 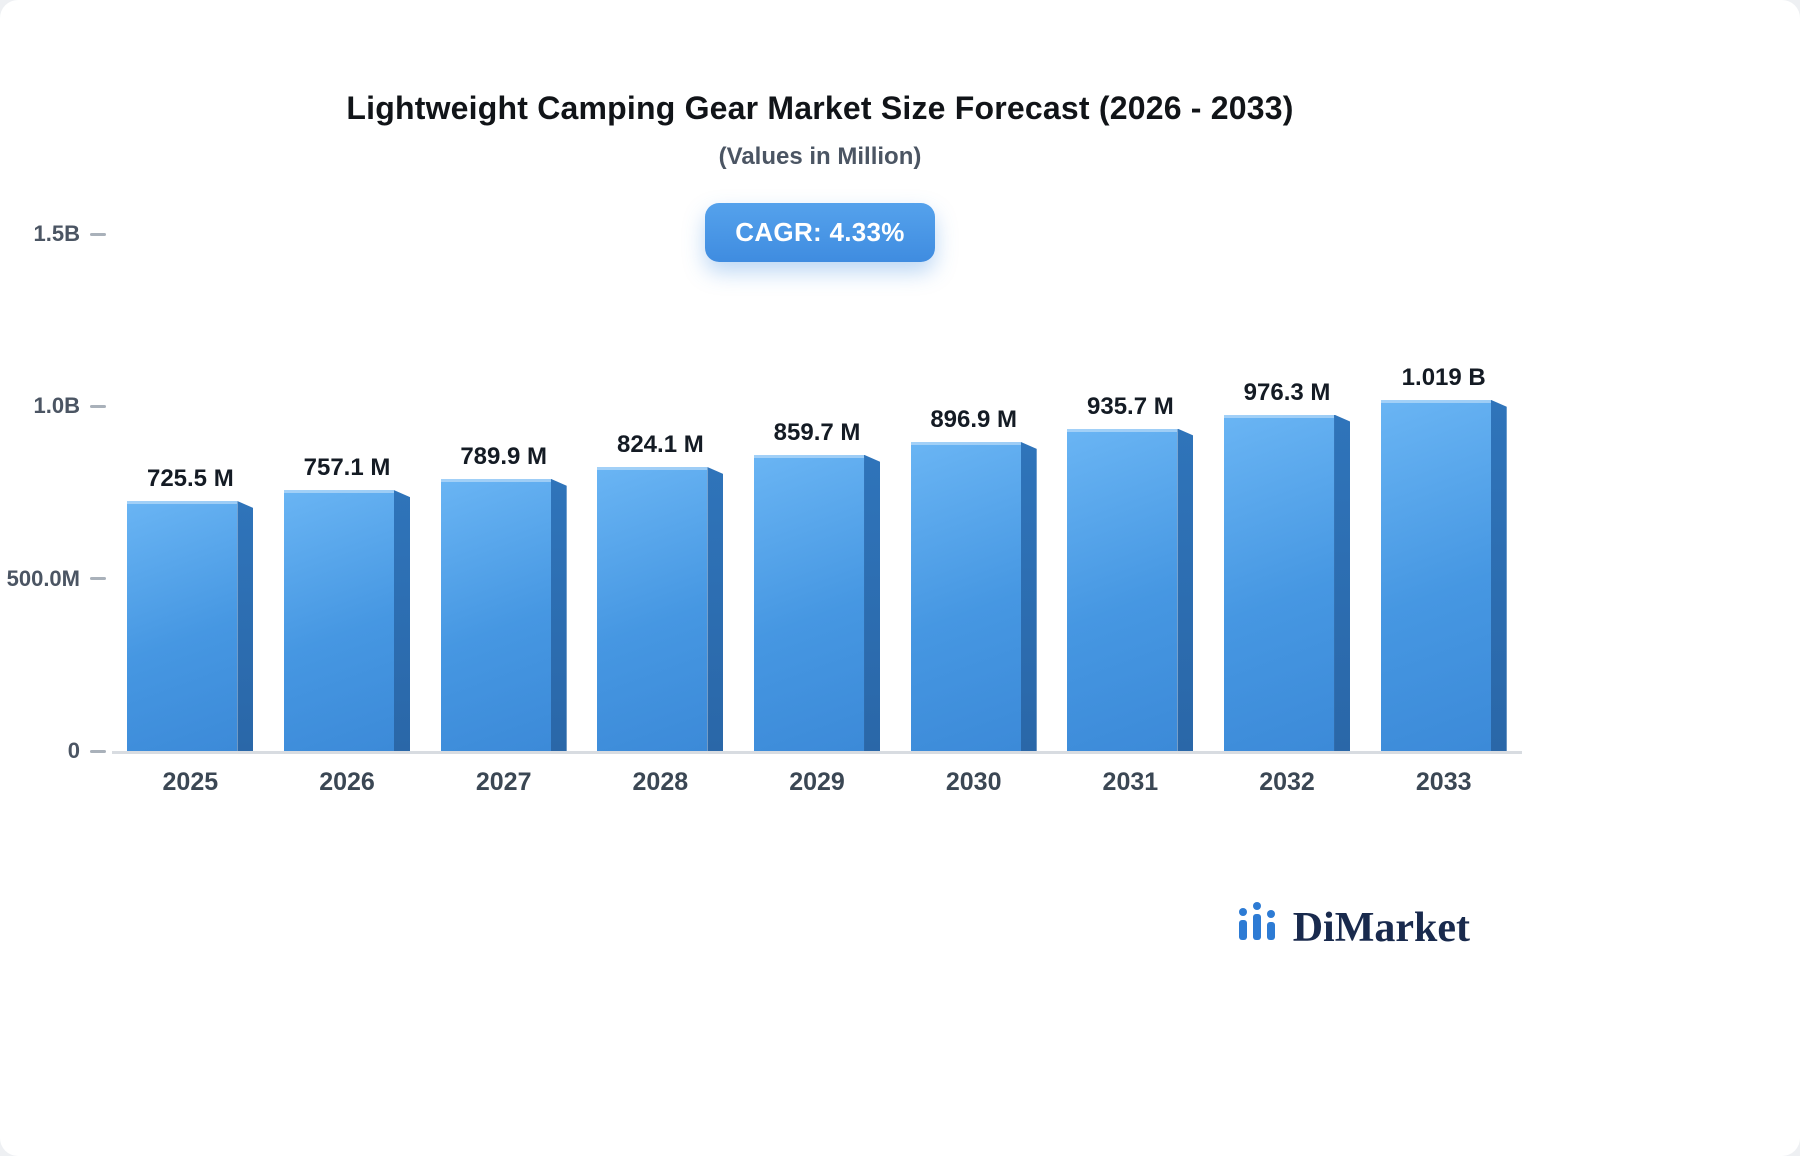 I want to click on bar-chart-icon, so click(x=1258, y=923).